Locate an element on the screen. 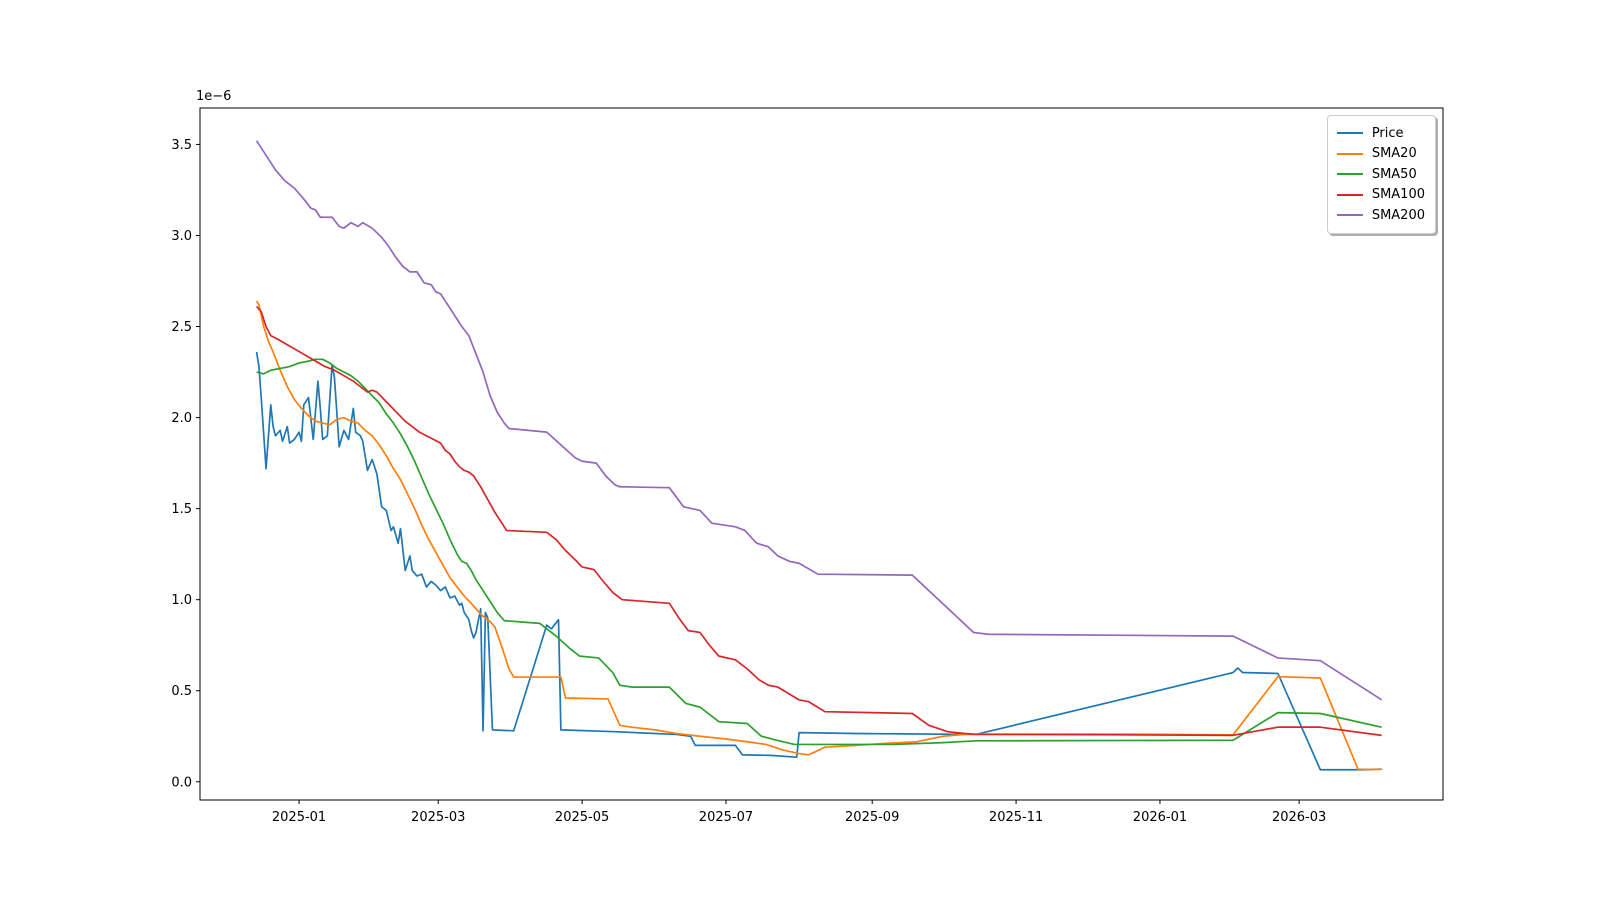 The height and width of the screenshot is (900, 1600). x-tick-label: 2025-05 is located at coordinates (582, 817).